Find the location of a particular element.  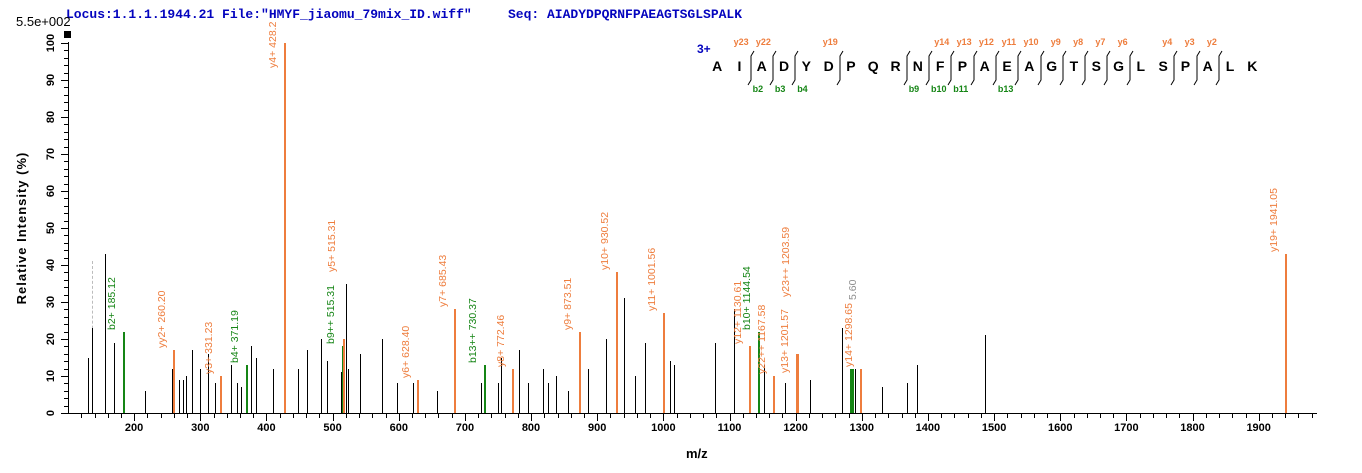

y-axis-title: Relative Intensity (%) is located at coordinates (21, 228).